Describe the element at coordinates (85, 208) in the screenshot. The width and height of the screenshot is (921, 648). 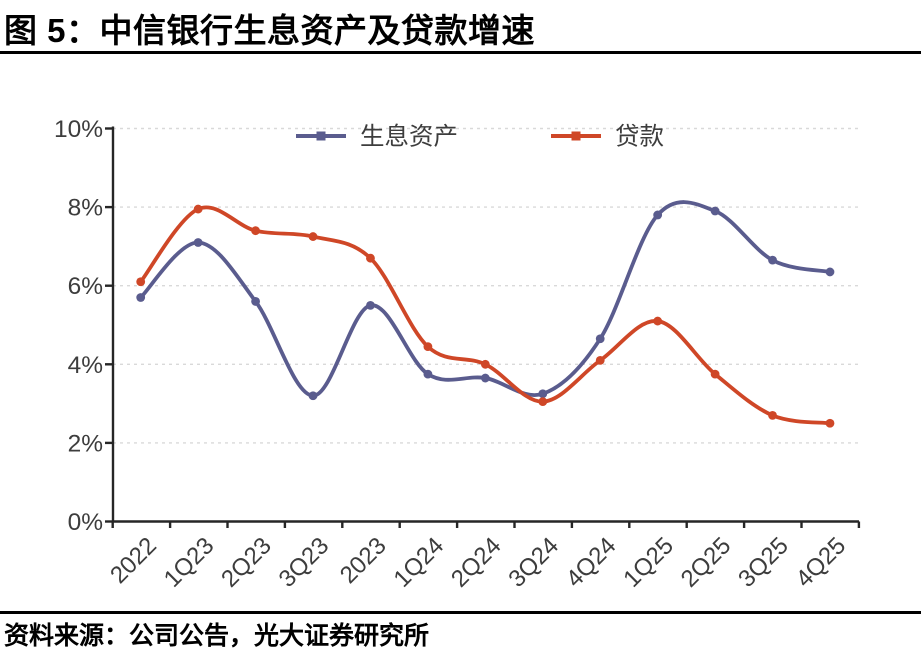
I see `svg-text: 8%` at that location.